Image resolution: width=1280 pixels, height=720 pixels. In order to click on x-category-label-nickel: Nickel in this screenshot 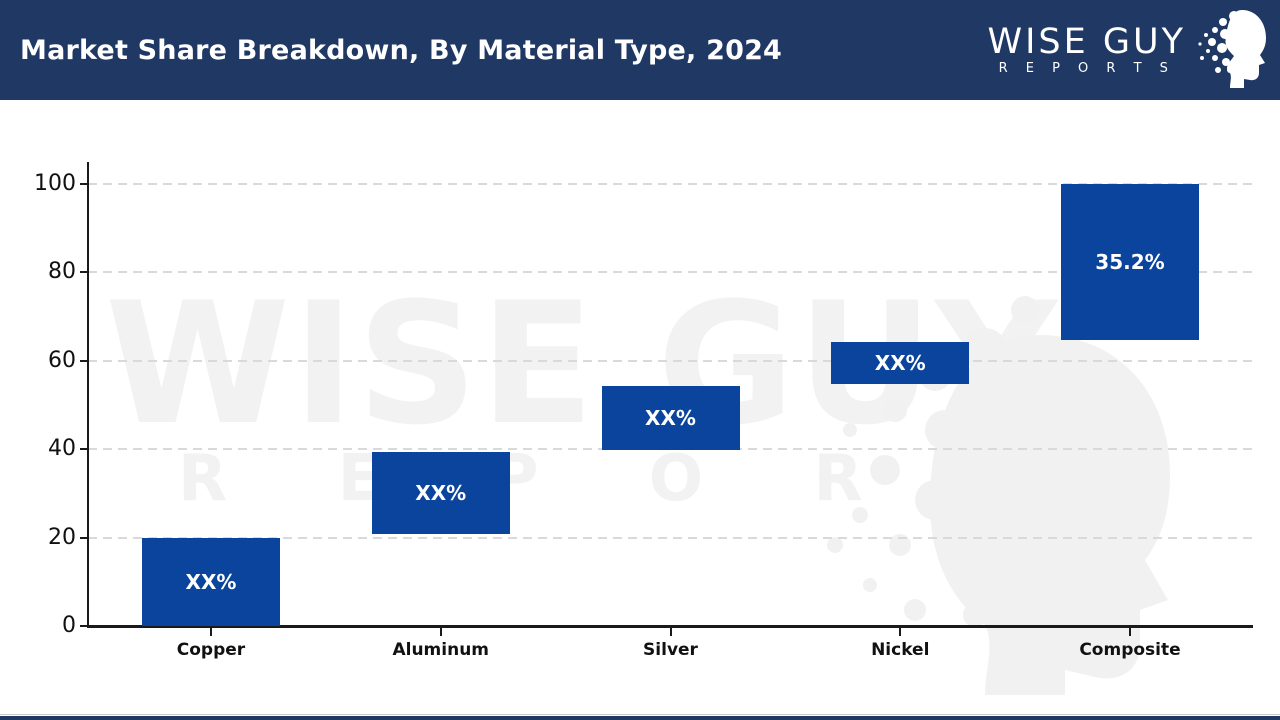, I will do `click(900, 650)`.